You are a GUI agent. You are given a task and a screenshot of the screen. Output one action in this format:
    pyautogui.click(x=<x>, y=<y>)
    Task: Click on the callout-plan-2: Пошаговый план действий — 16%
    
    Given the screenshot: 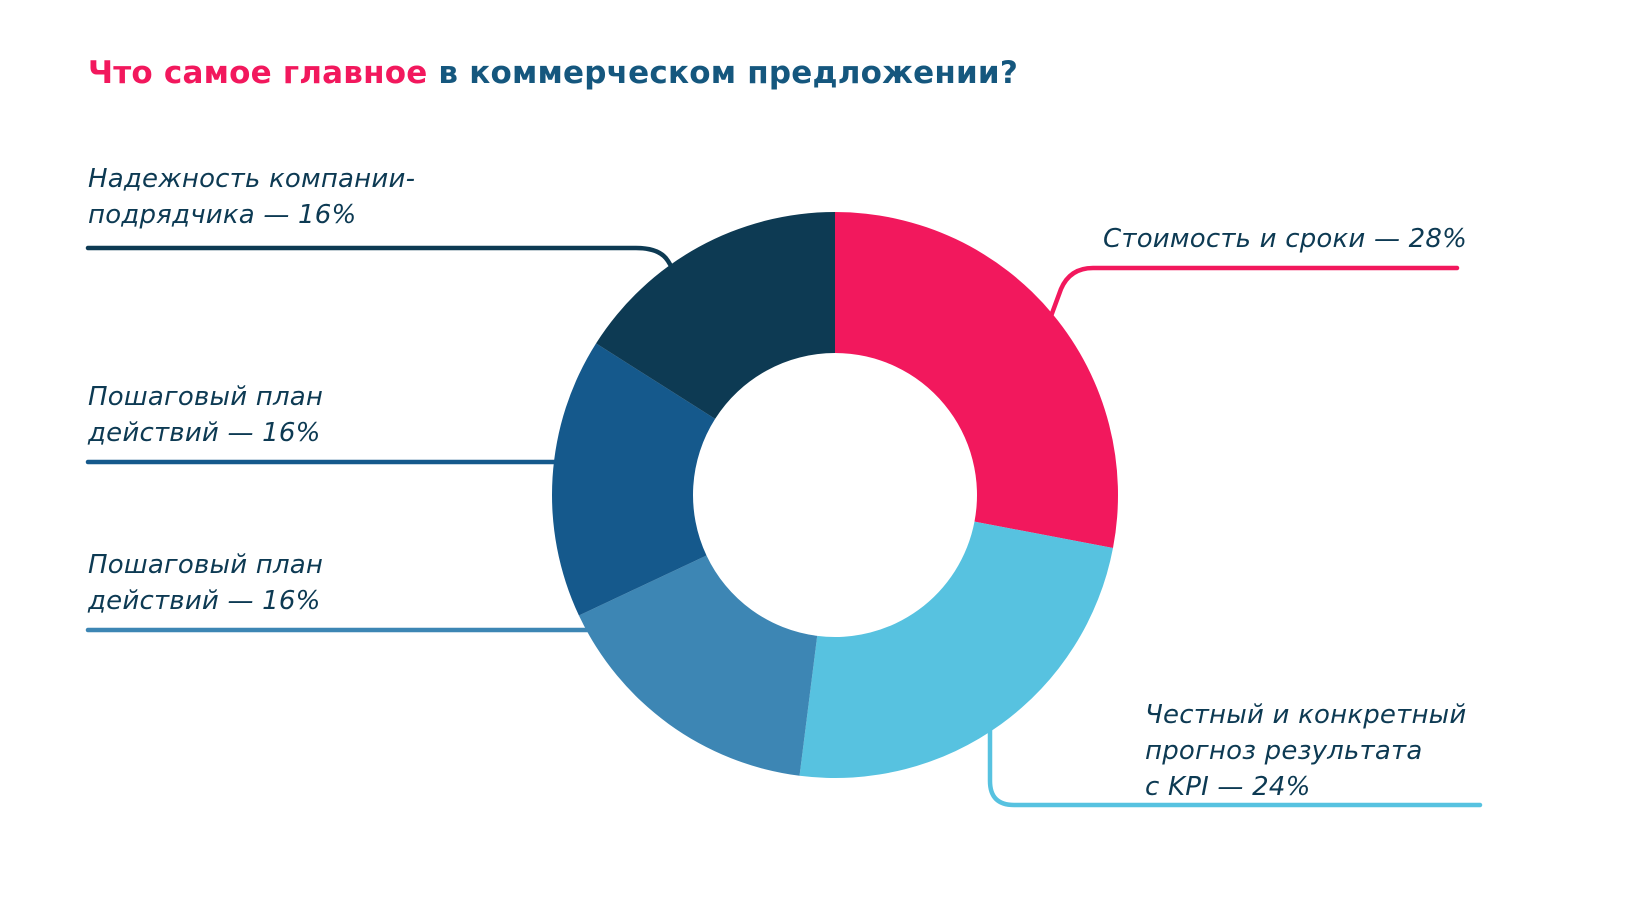 What is the action you would take?
    pyautogui.click(x=205, y=584)
    